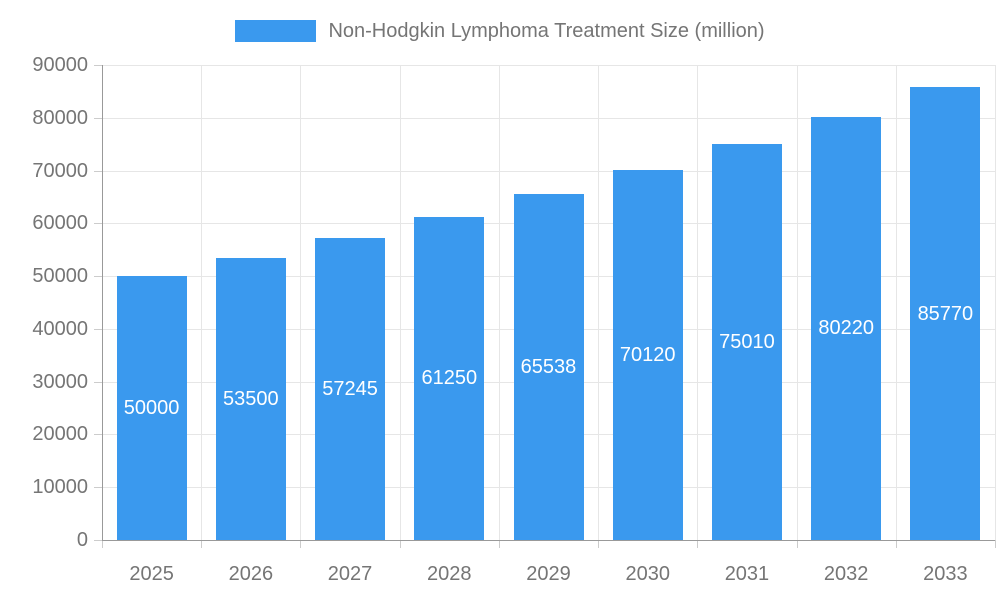 The image size is (1000, 600). Describe the element at coordinates (60, 65) in the screenshot. I see `y-axis-label: 90000` at that location.